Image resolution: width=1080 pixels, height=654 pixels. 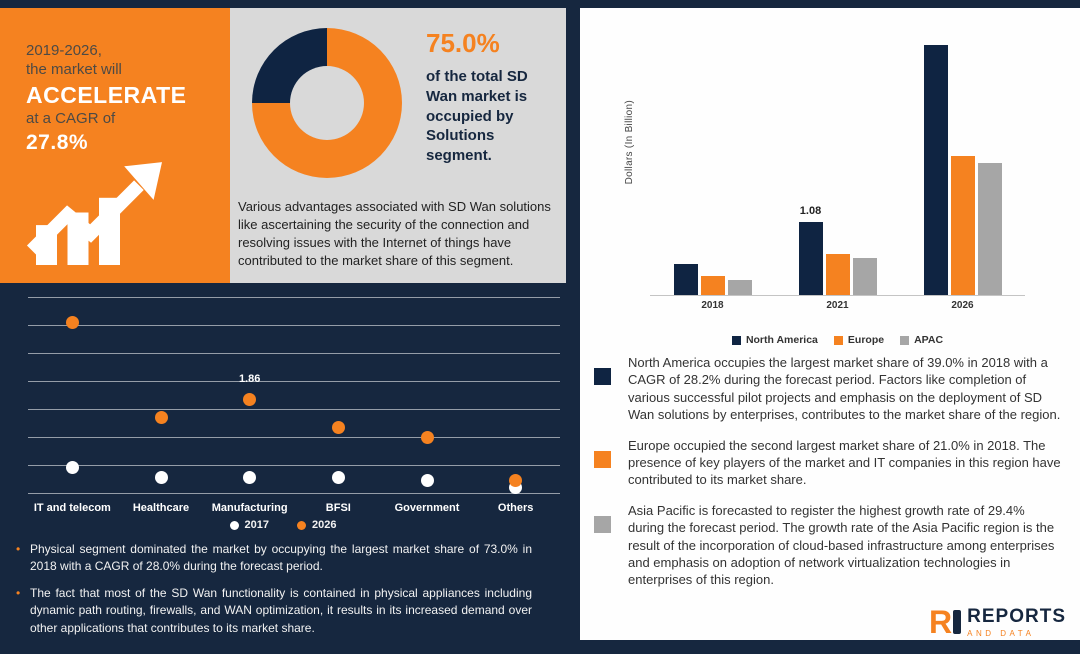 I want to click on legend-item: Europe, so click(x=859, y=340).